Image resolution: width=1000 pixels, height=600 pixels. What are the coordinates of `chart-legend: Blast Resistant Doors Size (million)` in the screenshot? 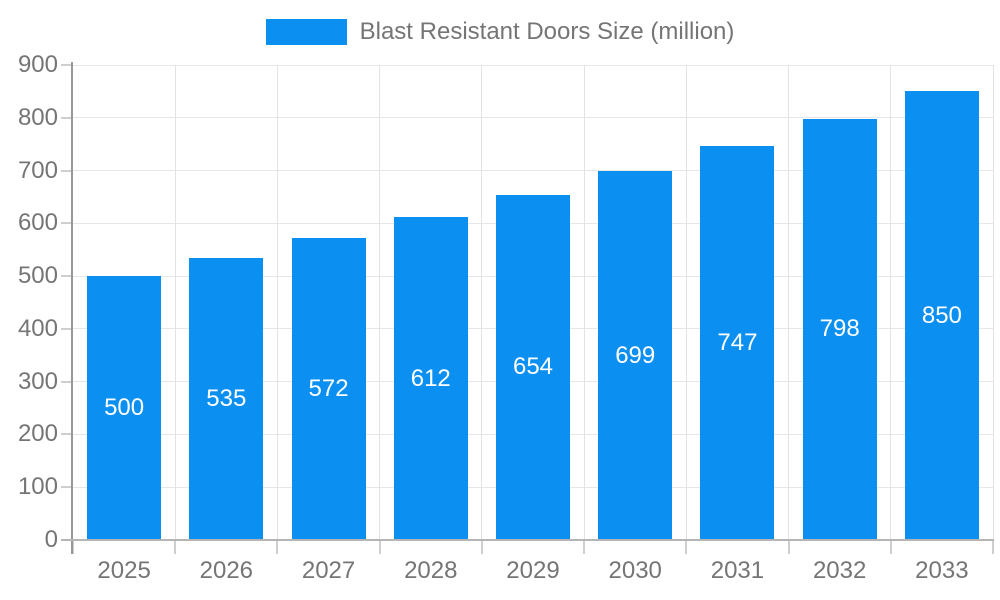 It's located at (500, 31).